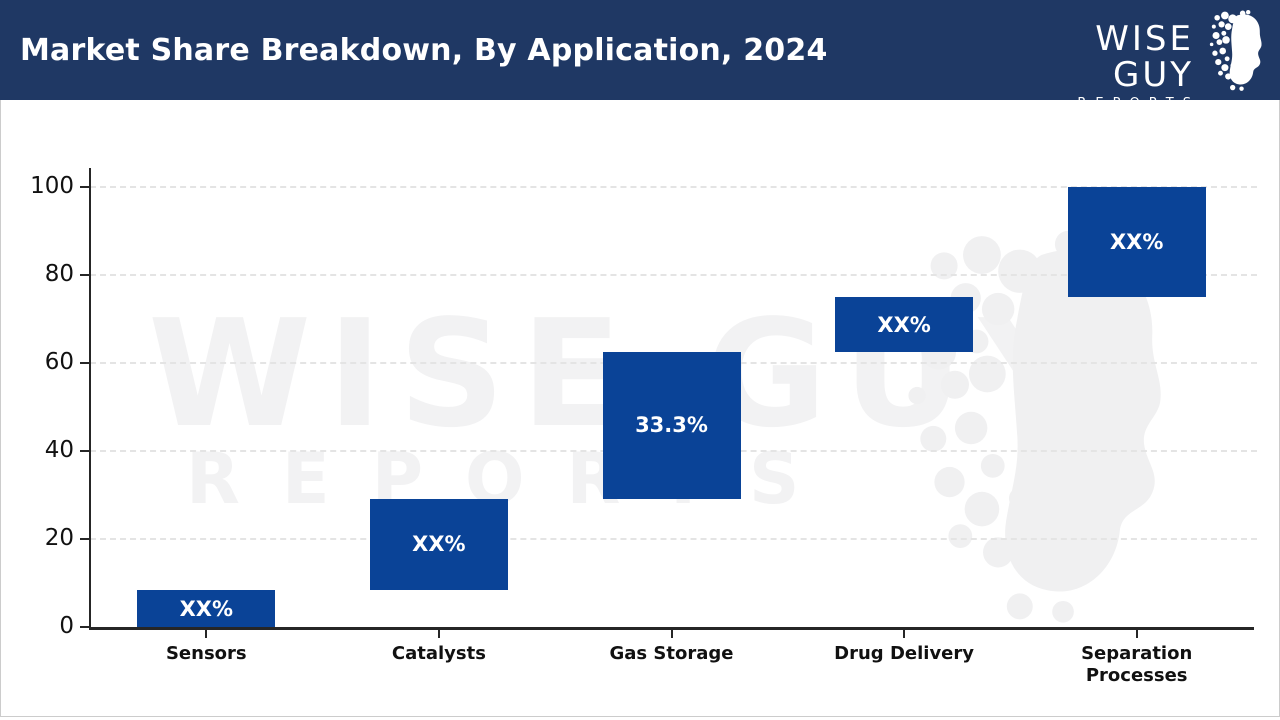 Image resolution: width=1280 pixels, height=720 pixels. I want to click on bar-drug-delivery: XX%, so click(904, 324).